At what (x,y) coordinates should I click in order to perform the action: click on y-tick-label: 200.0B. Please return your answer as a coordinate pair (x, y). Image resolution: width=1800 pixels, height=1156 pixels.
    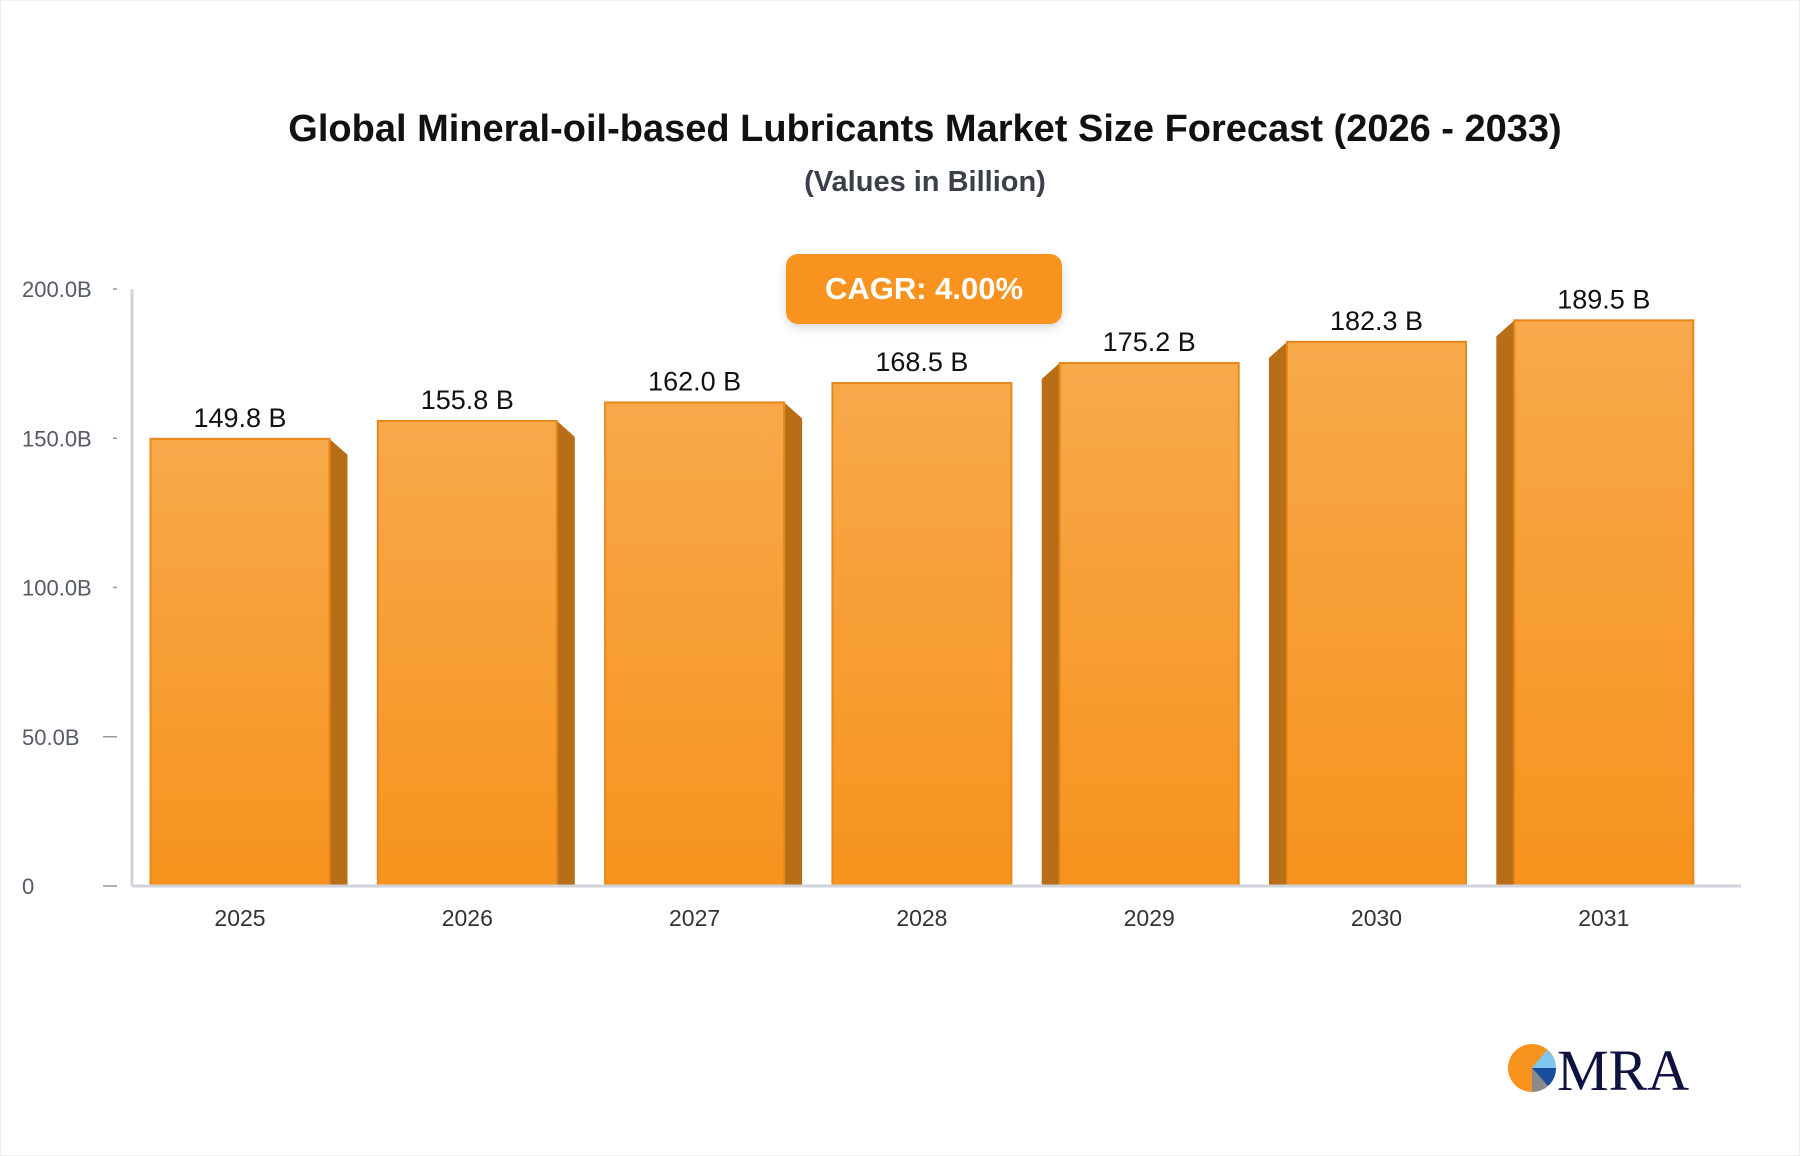
    Looking at the image, I should click on (57, 289).